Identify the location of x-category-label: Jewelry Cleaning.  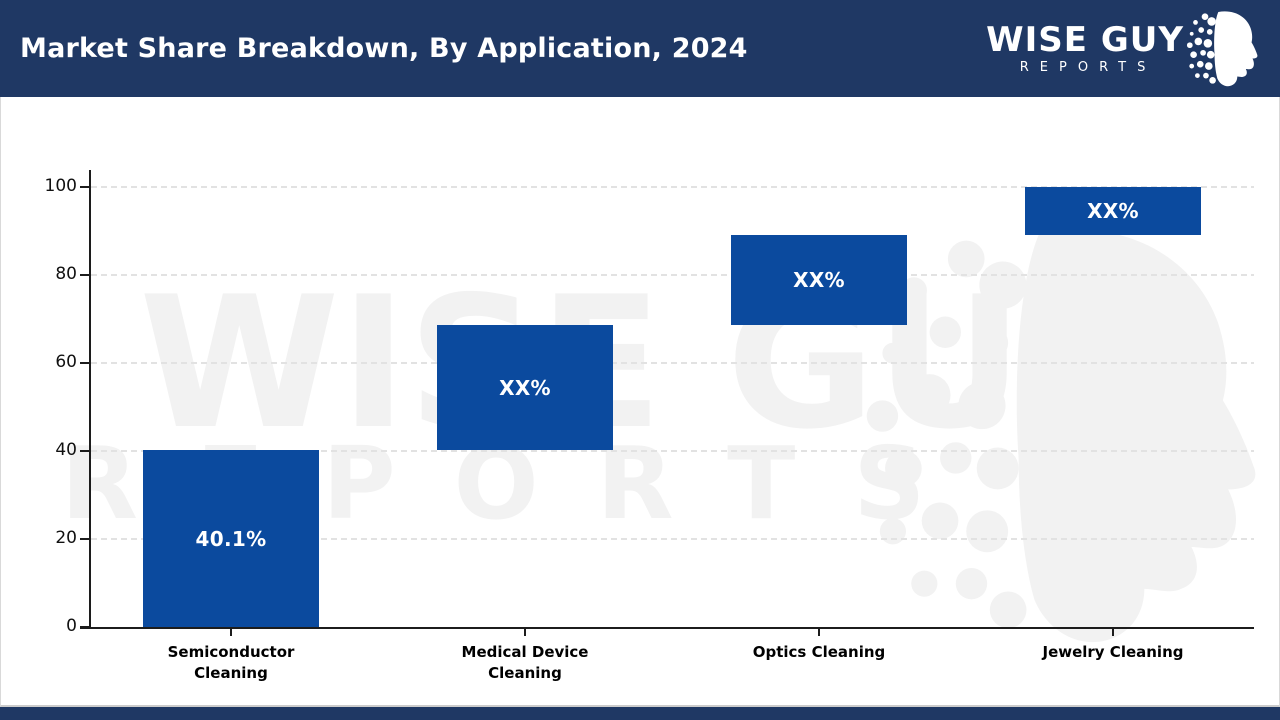
(1113, 652).